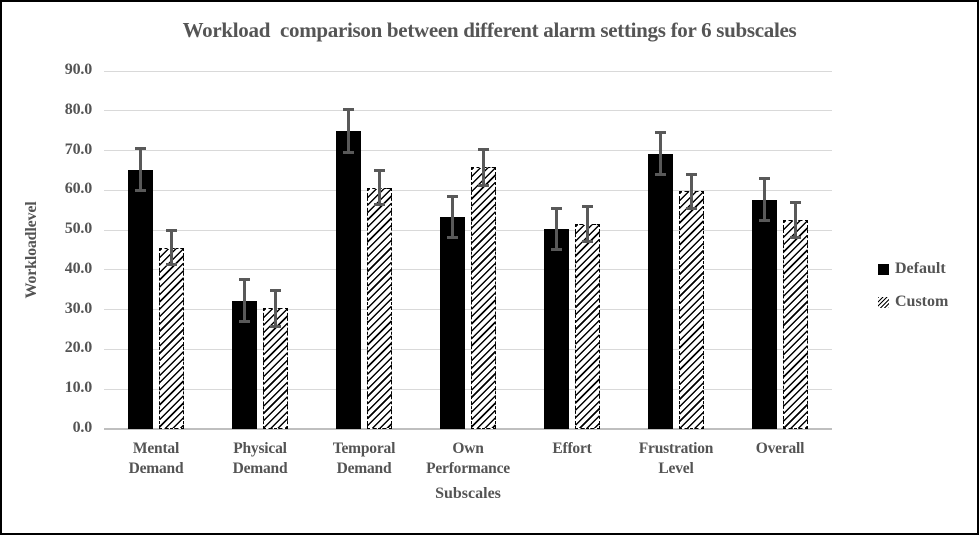  What do you see at coordinates (483, 167) in the screenshot?
I see `error-bar-custom-own-performance-stem` at bounding box center [483, 167].